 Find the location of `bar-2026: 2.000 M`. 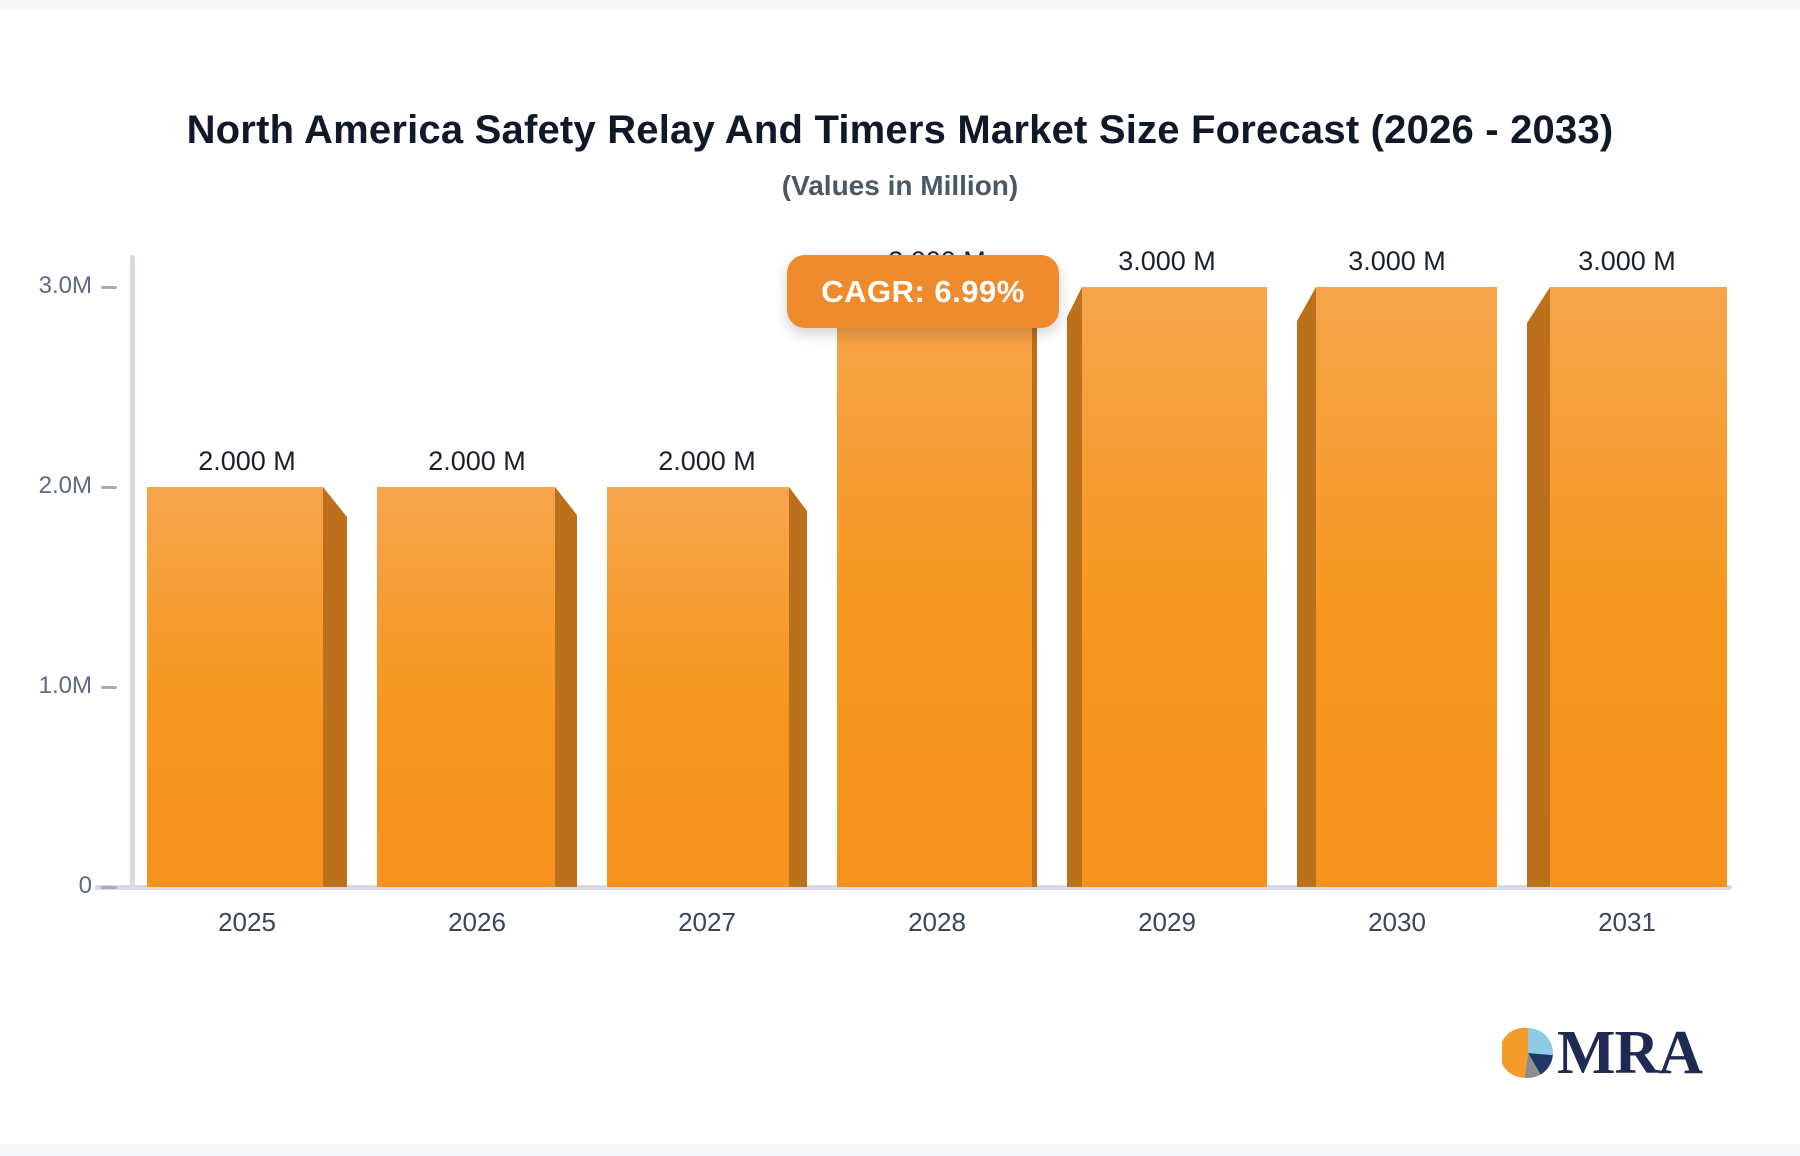

bar-2026: 2.000 M is located at coordinates (477, 666).